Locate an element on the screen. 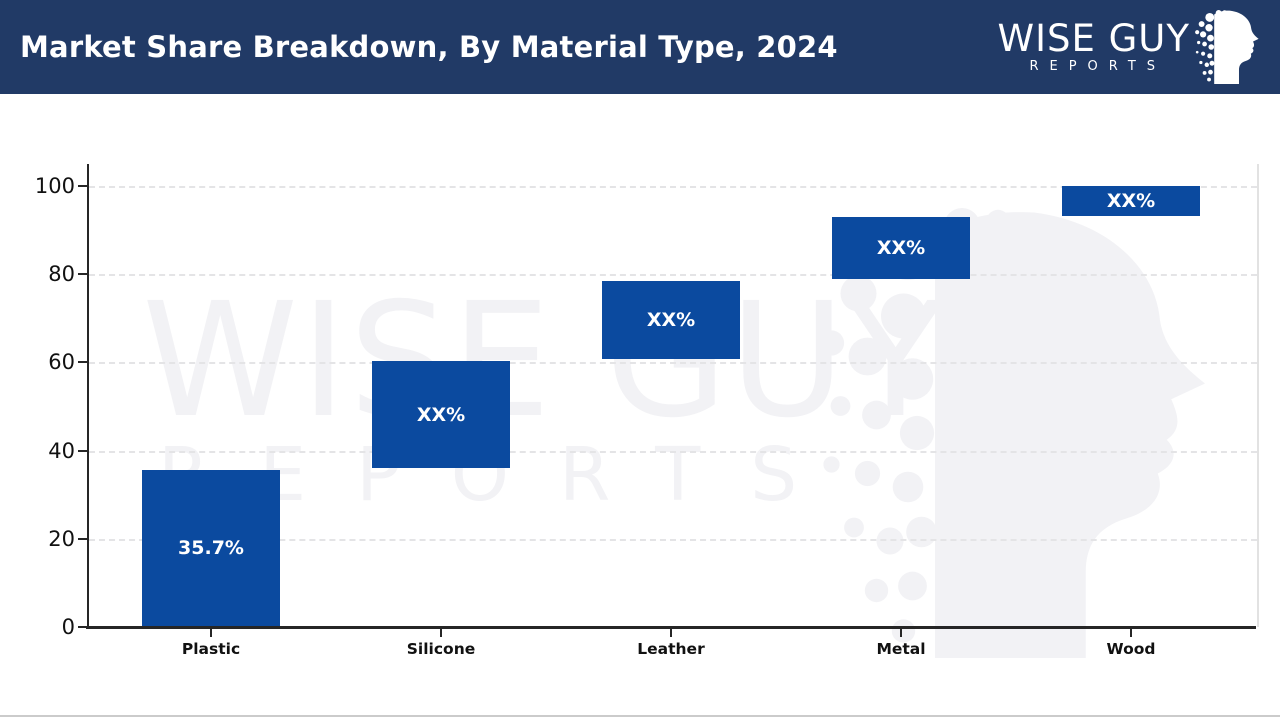  bar-value-label-leather: XX% is located at coordinates (671, 319).